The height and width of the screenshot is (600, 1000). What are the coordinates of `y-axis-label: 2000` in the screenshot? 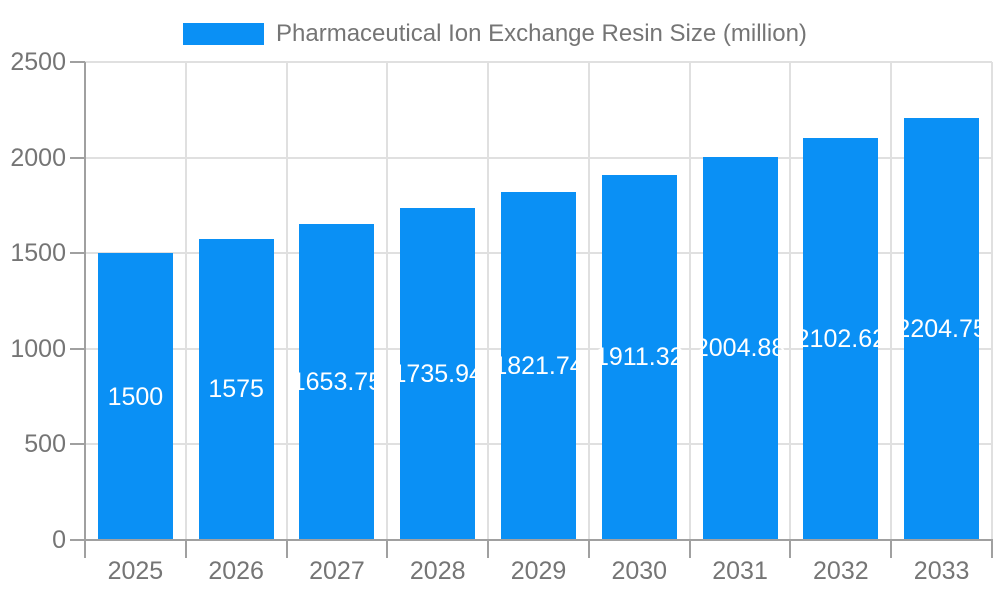 It's located at (38, 157).